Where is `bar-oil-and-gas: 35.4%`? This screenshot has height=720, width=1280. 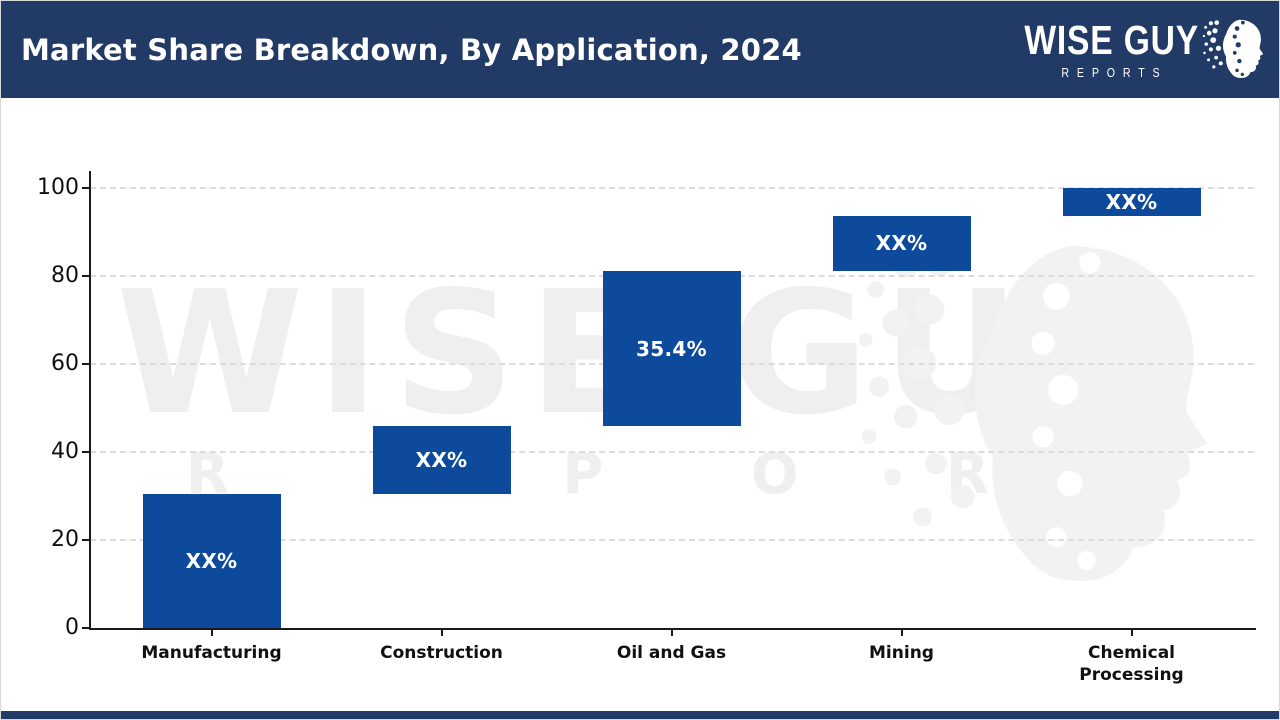
bar-oil-and-gas: 35.4% is located at coordinates (671, 348).